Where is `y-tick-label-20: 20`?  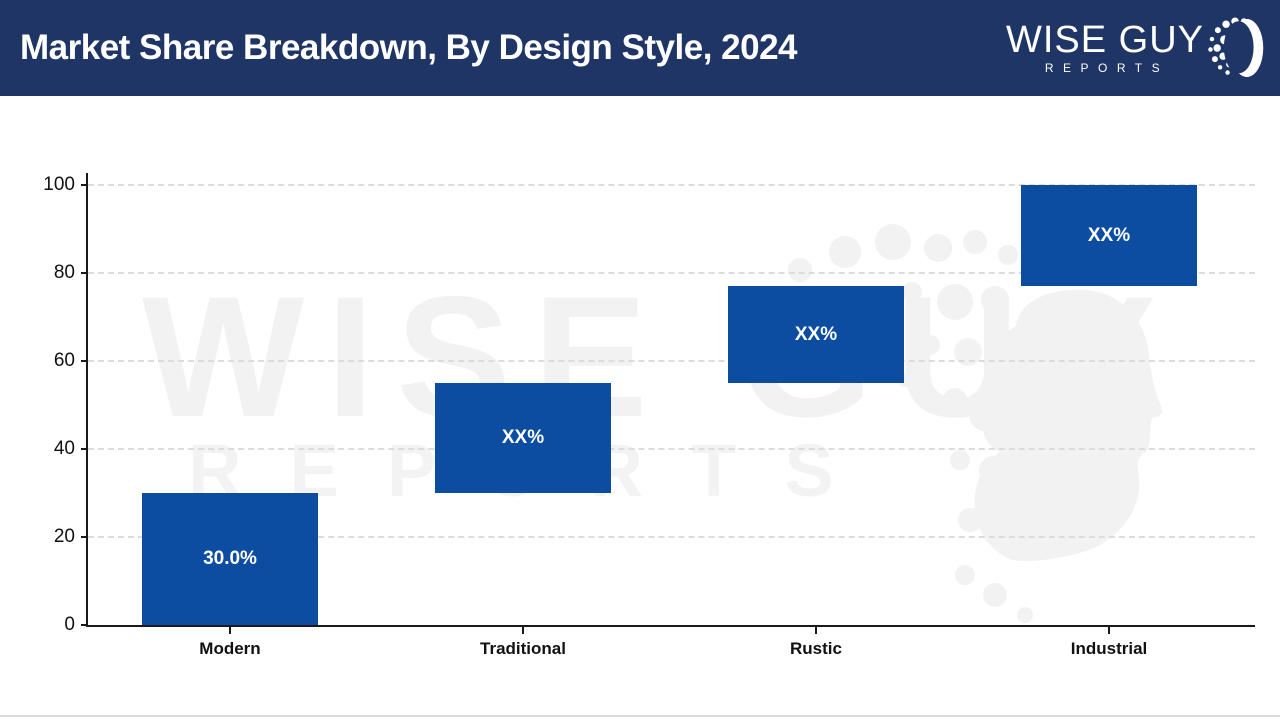
y-tick-label-20: 20 is located at coordinates (64, 536).